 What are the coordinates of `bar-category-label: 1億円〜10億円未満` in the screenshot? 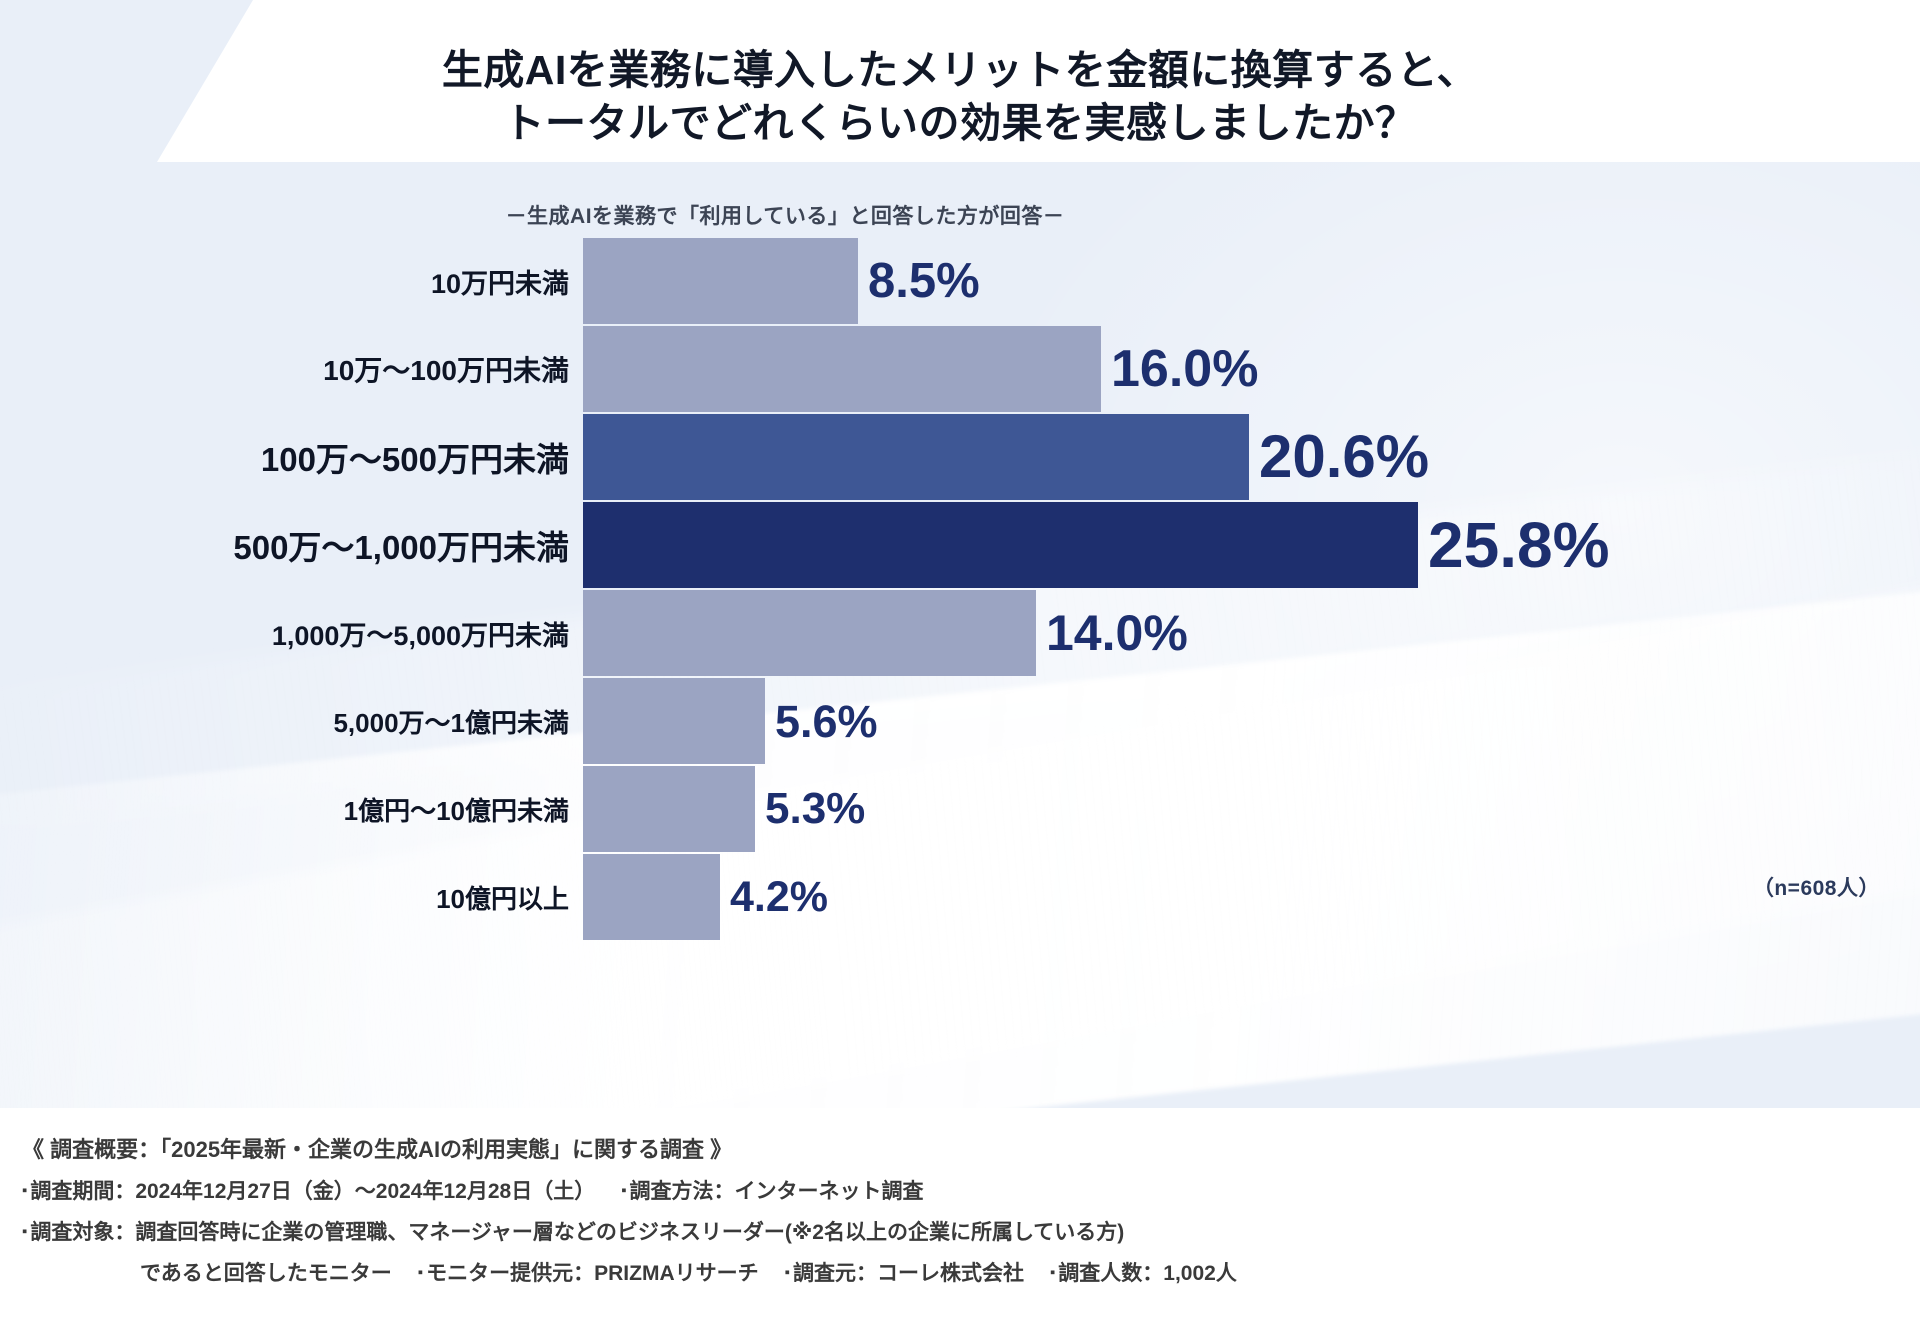 It's located at (456, 810).